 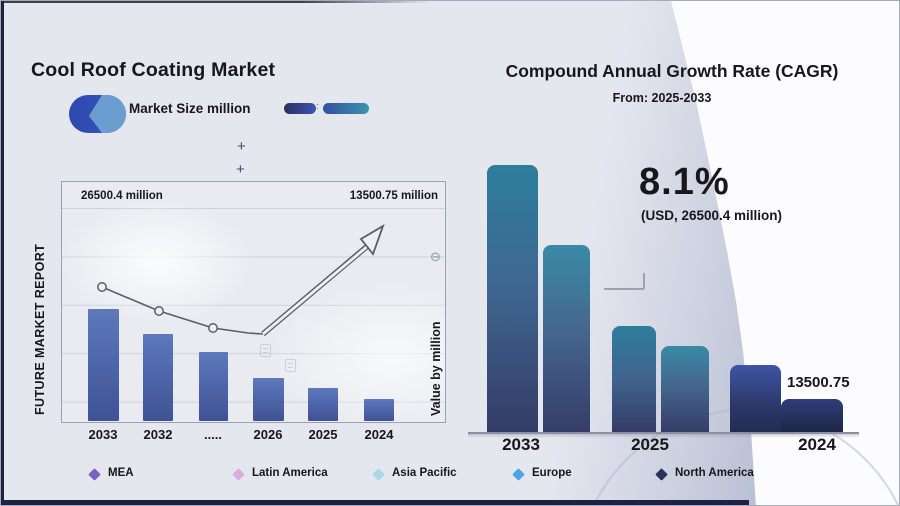 What do you see at coordinates (817, 444) in the screenshot?
I see `cagr-x-label-2024: 2024` at bounding box center [817, 444].